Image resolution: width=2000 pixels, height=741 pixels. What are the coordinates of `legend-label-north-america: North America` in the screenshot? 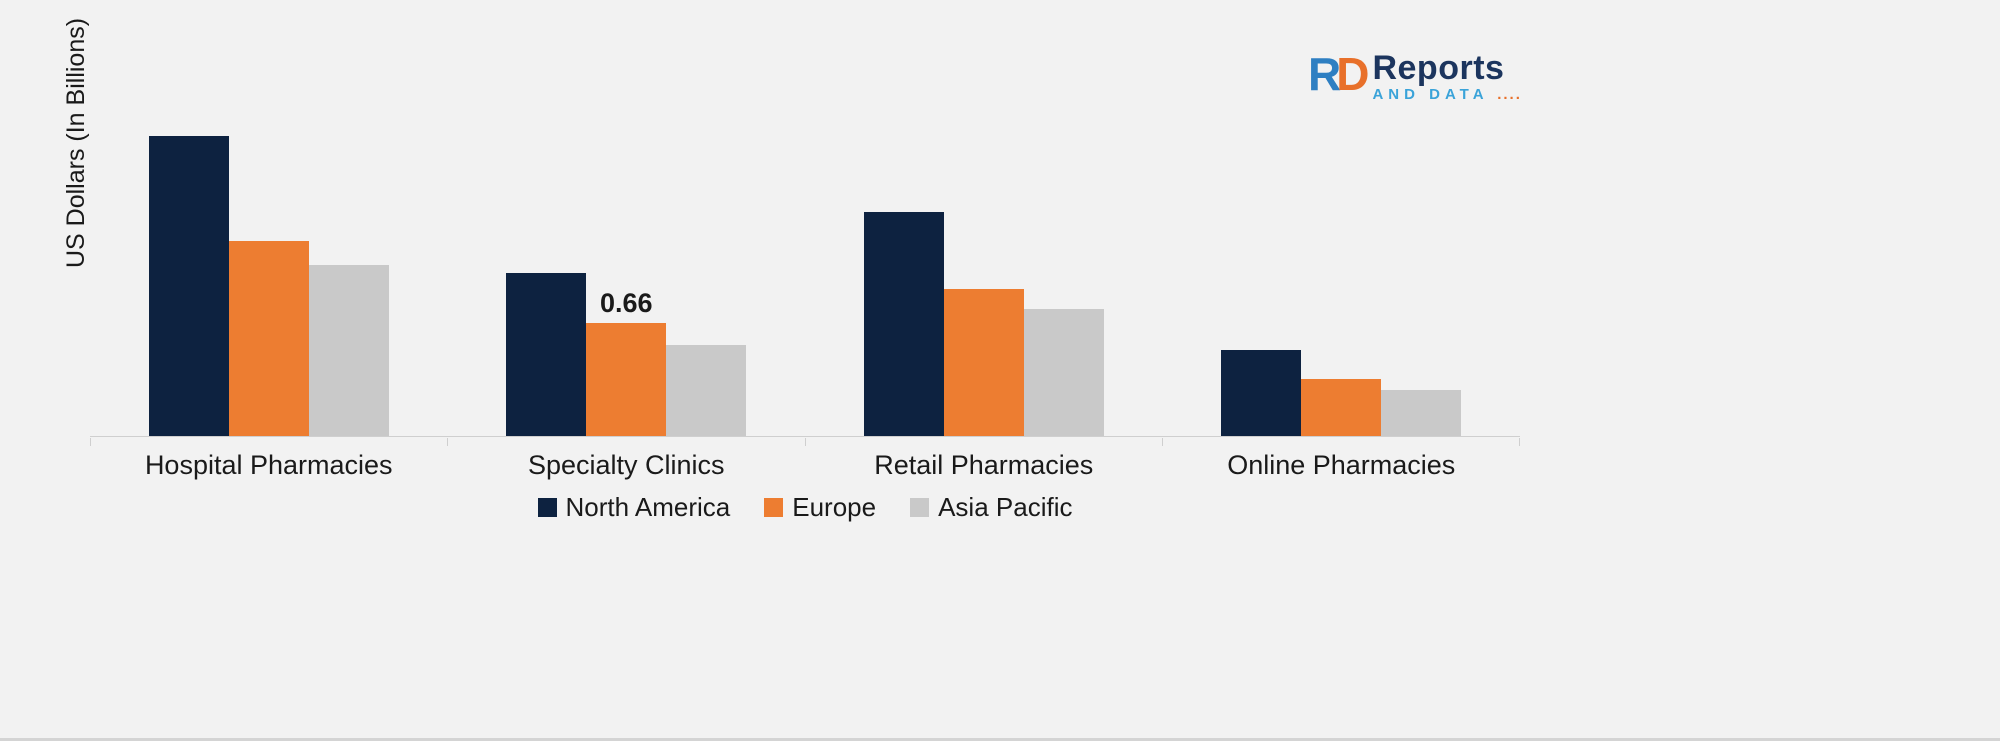 It's located at (648, 507).